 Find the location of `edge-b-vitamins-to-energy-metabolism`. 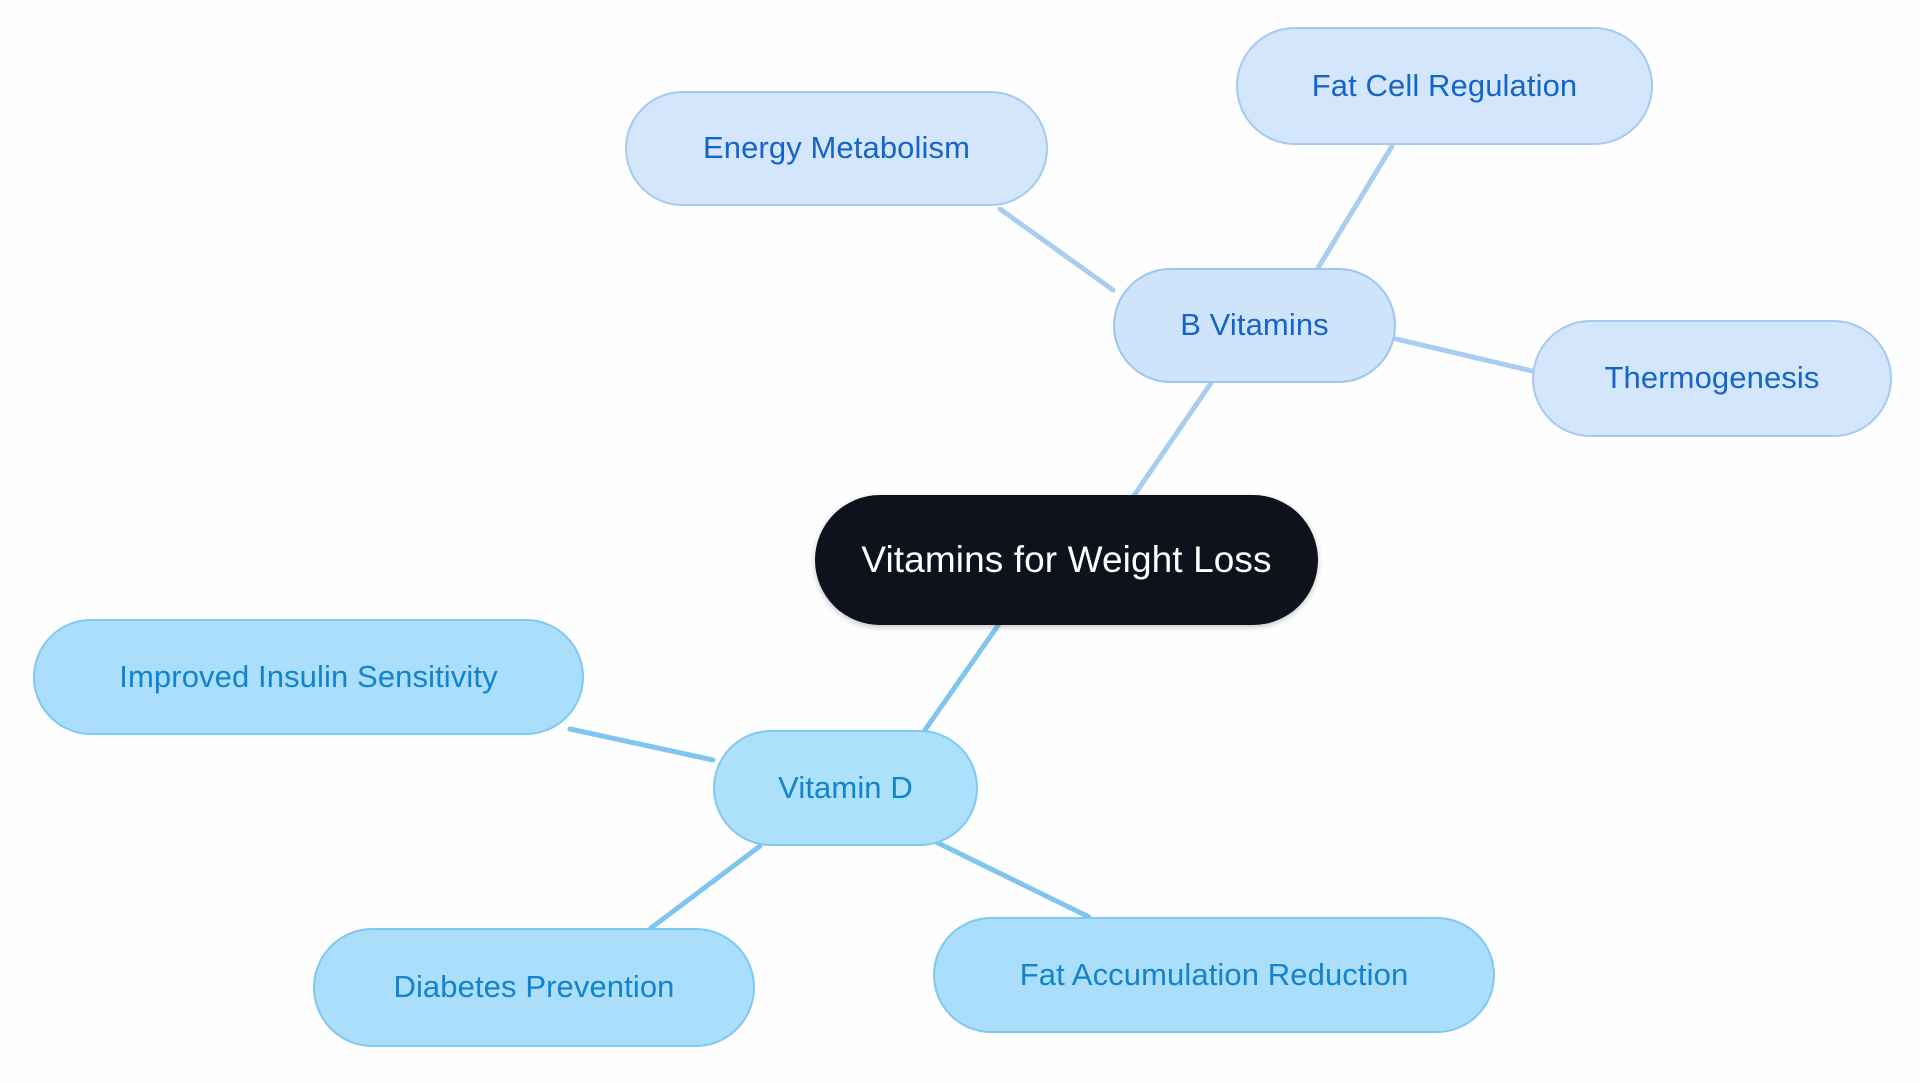

edge-b-vitamins-to-energy-metabolism is located at coordinates (1056, 249).